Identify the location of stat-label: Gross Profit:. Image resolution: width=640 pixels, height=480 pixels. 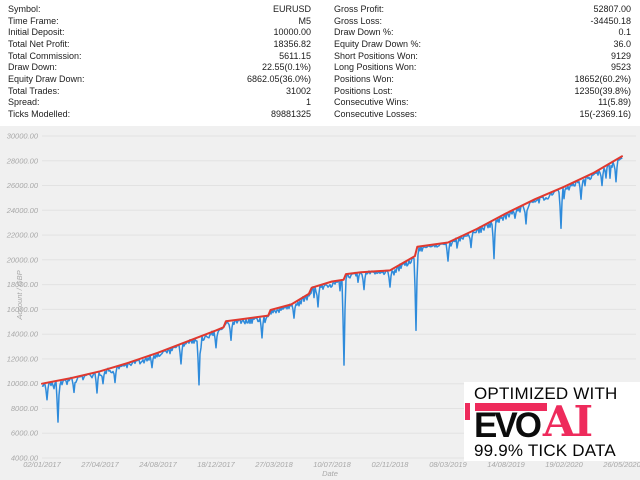
(359, 8).